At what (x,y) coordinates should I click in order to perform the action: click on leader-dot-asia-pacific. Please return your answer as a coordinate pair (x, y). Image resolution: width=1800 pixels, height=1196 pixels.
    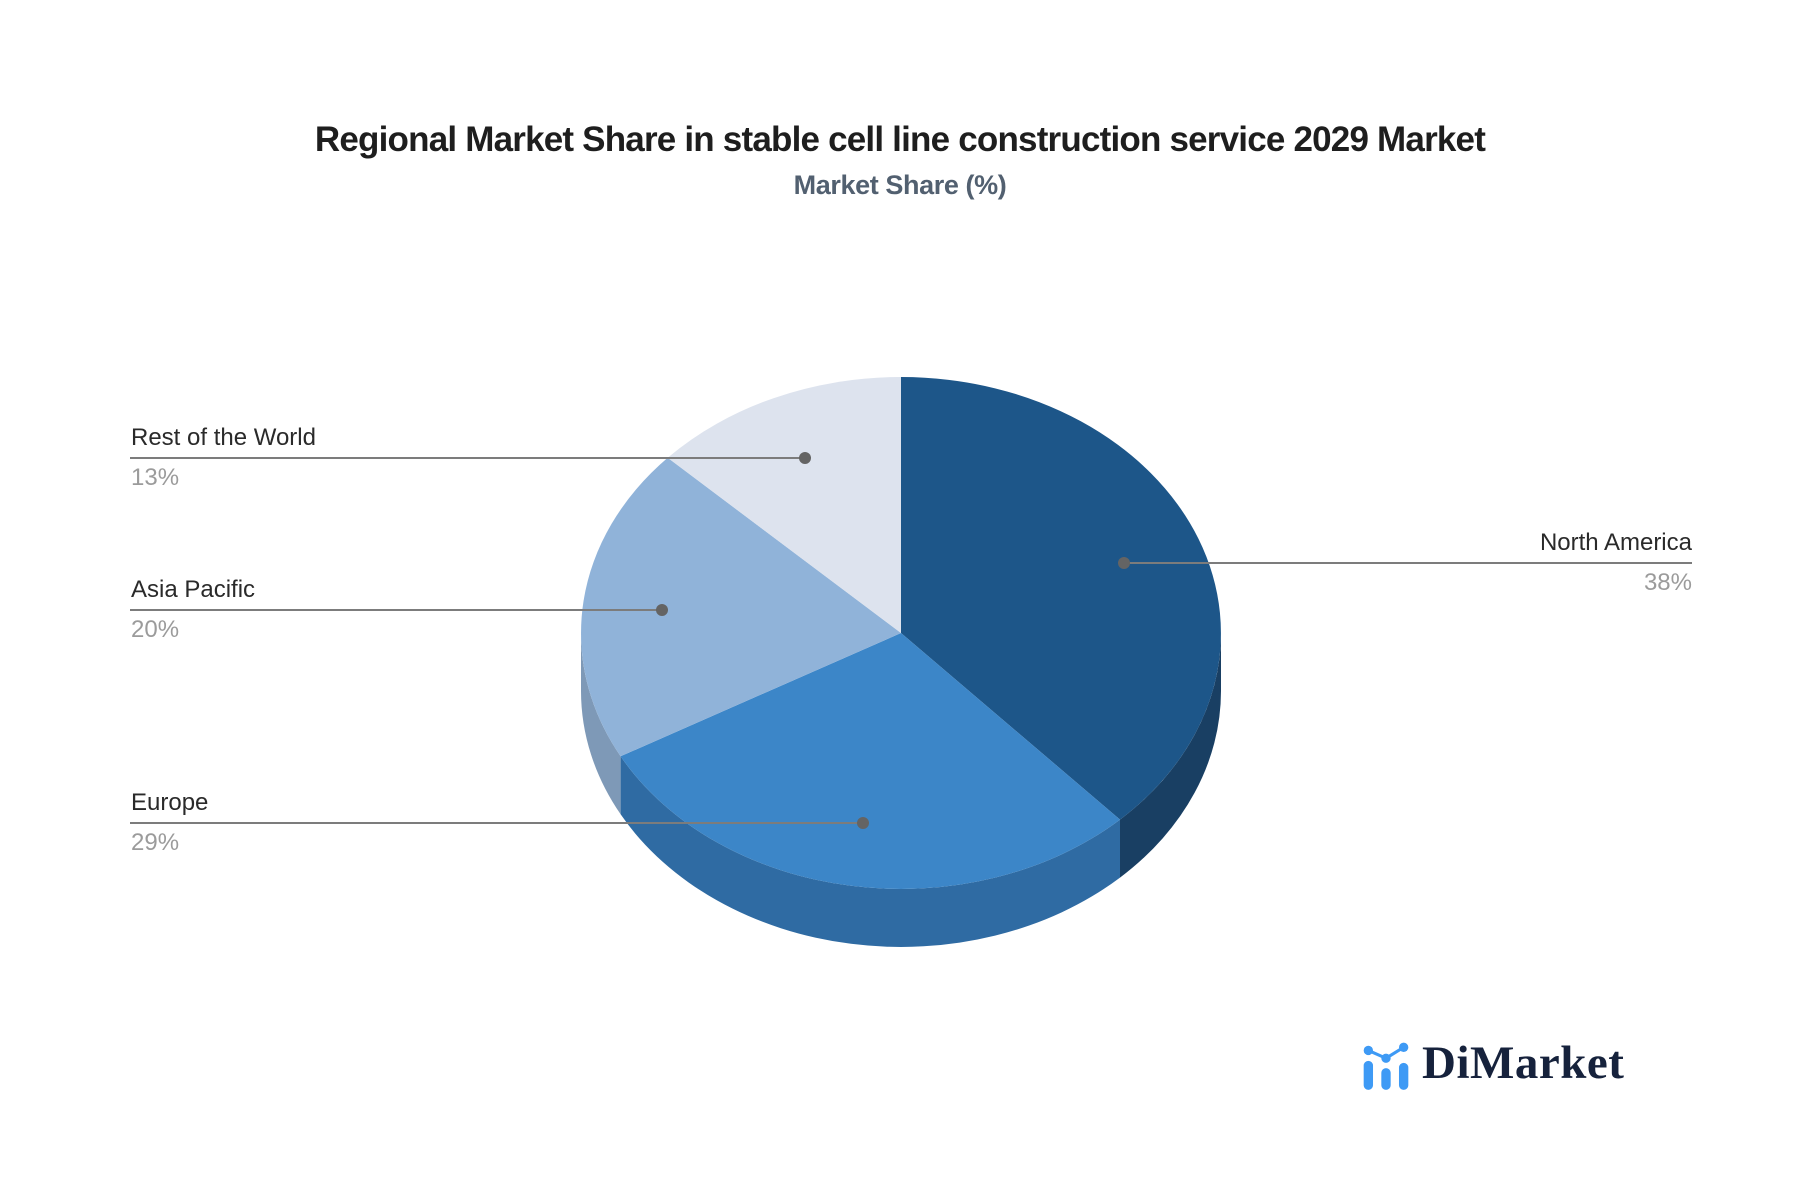
    Looking at the image, I should click on (662, 610).